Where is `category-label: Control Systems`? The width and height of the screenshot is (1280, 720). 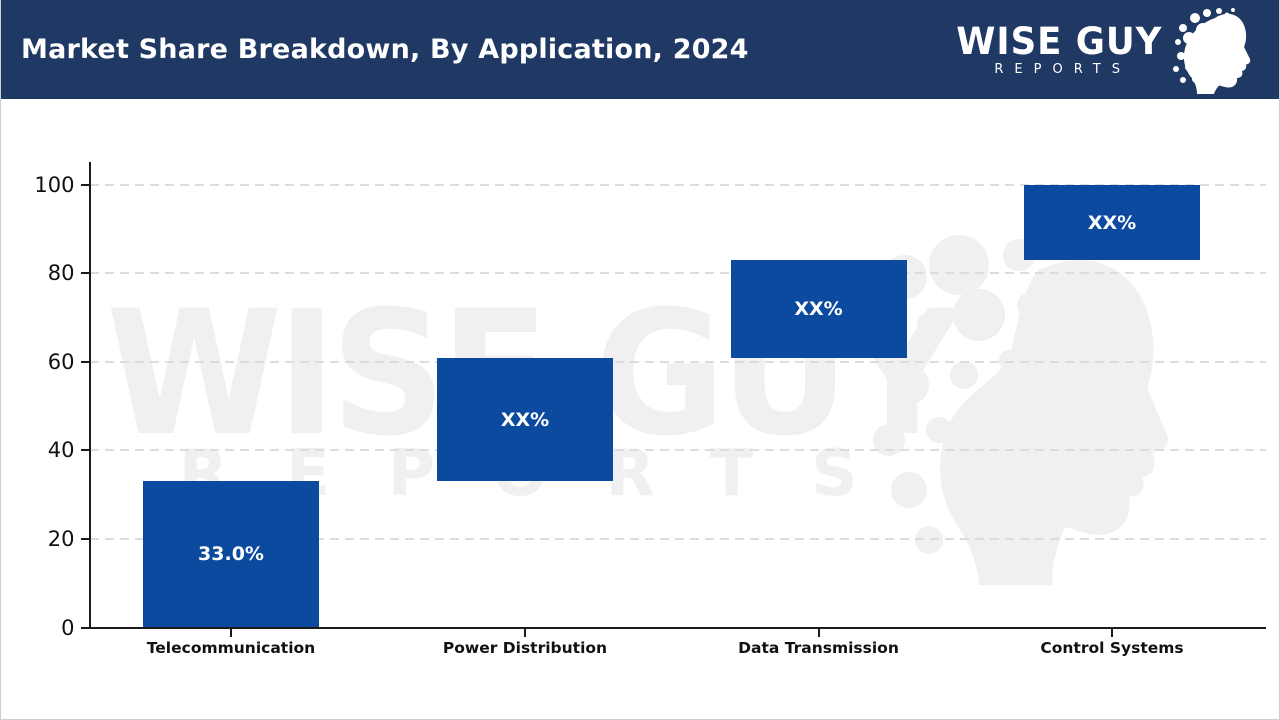
category-label: Control Systems is located at coordinates (1112, 648).